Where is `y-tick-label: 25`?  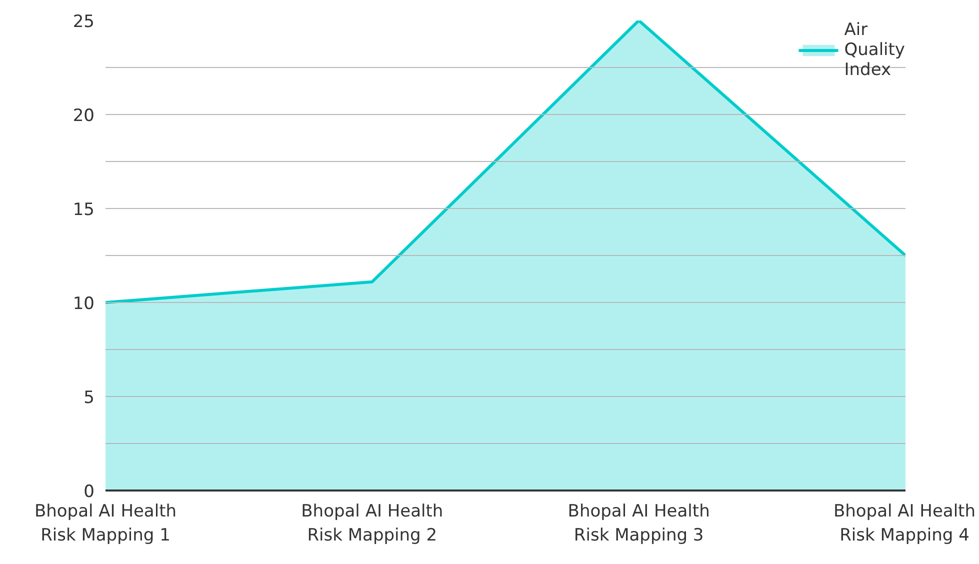
y-tick-label: 25 is located at coordinates (83, 22).